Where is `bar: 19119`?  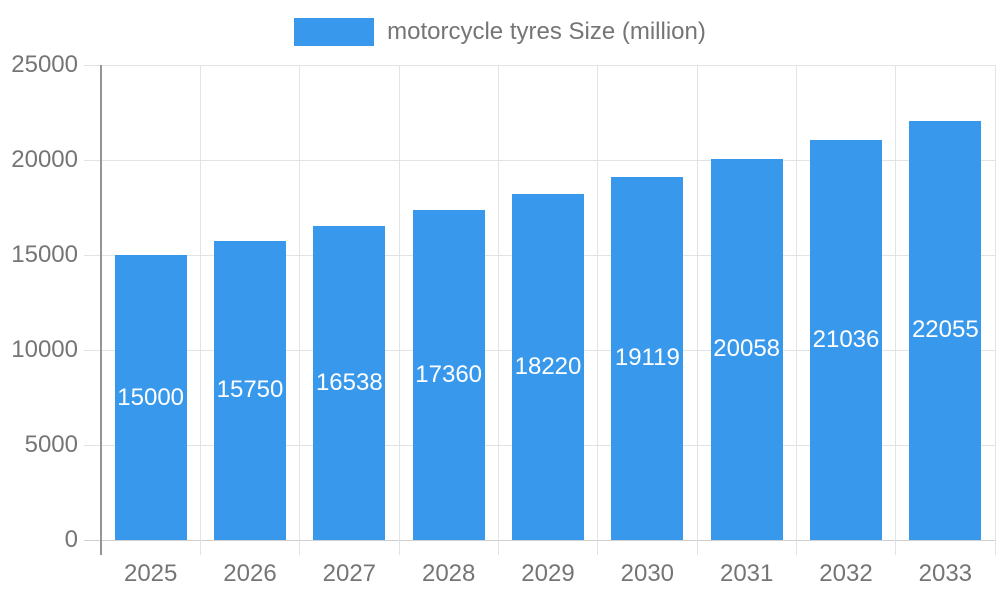
bar: 19119 is located at coordinates (647, 358).